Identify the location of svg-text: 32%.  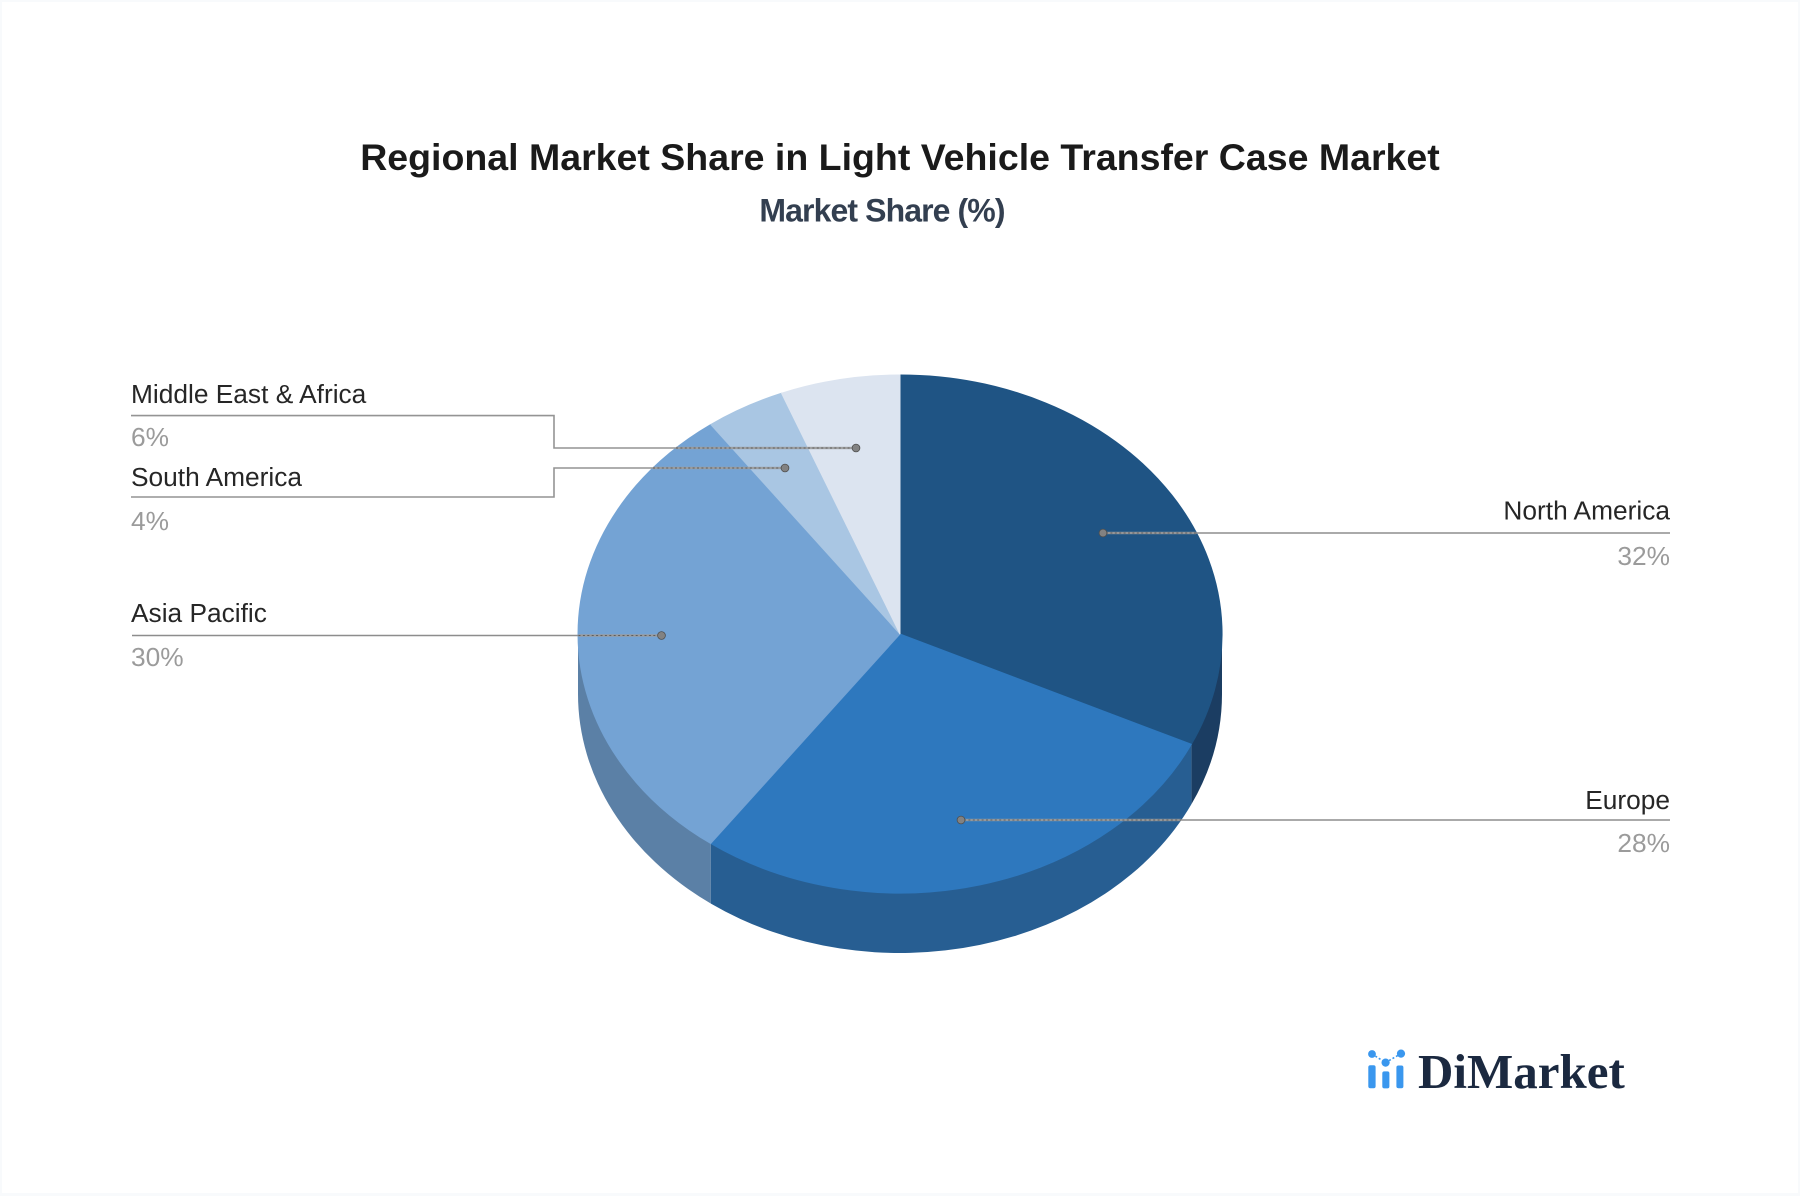
(1643, 556).